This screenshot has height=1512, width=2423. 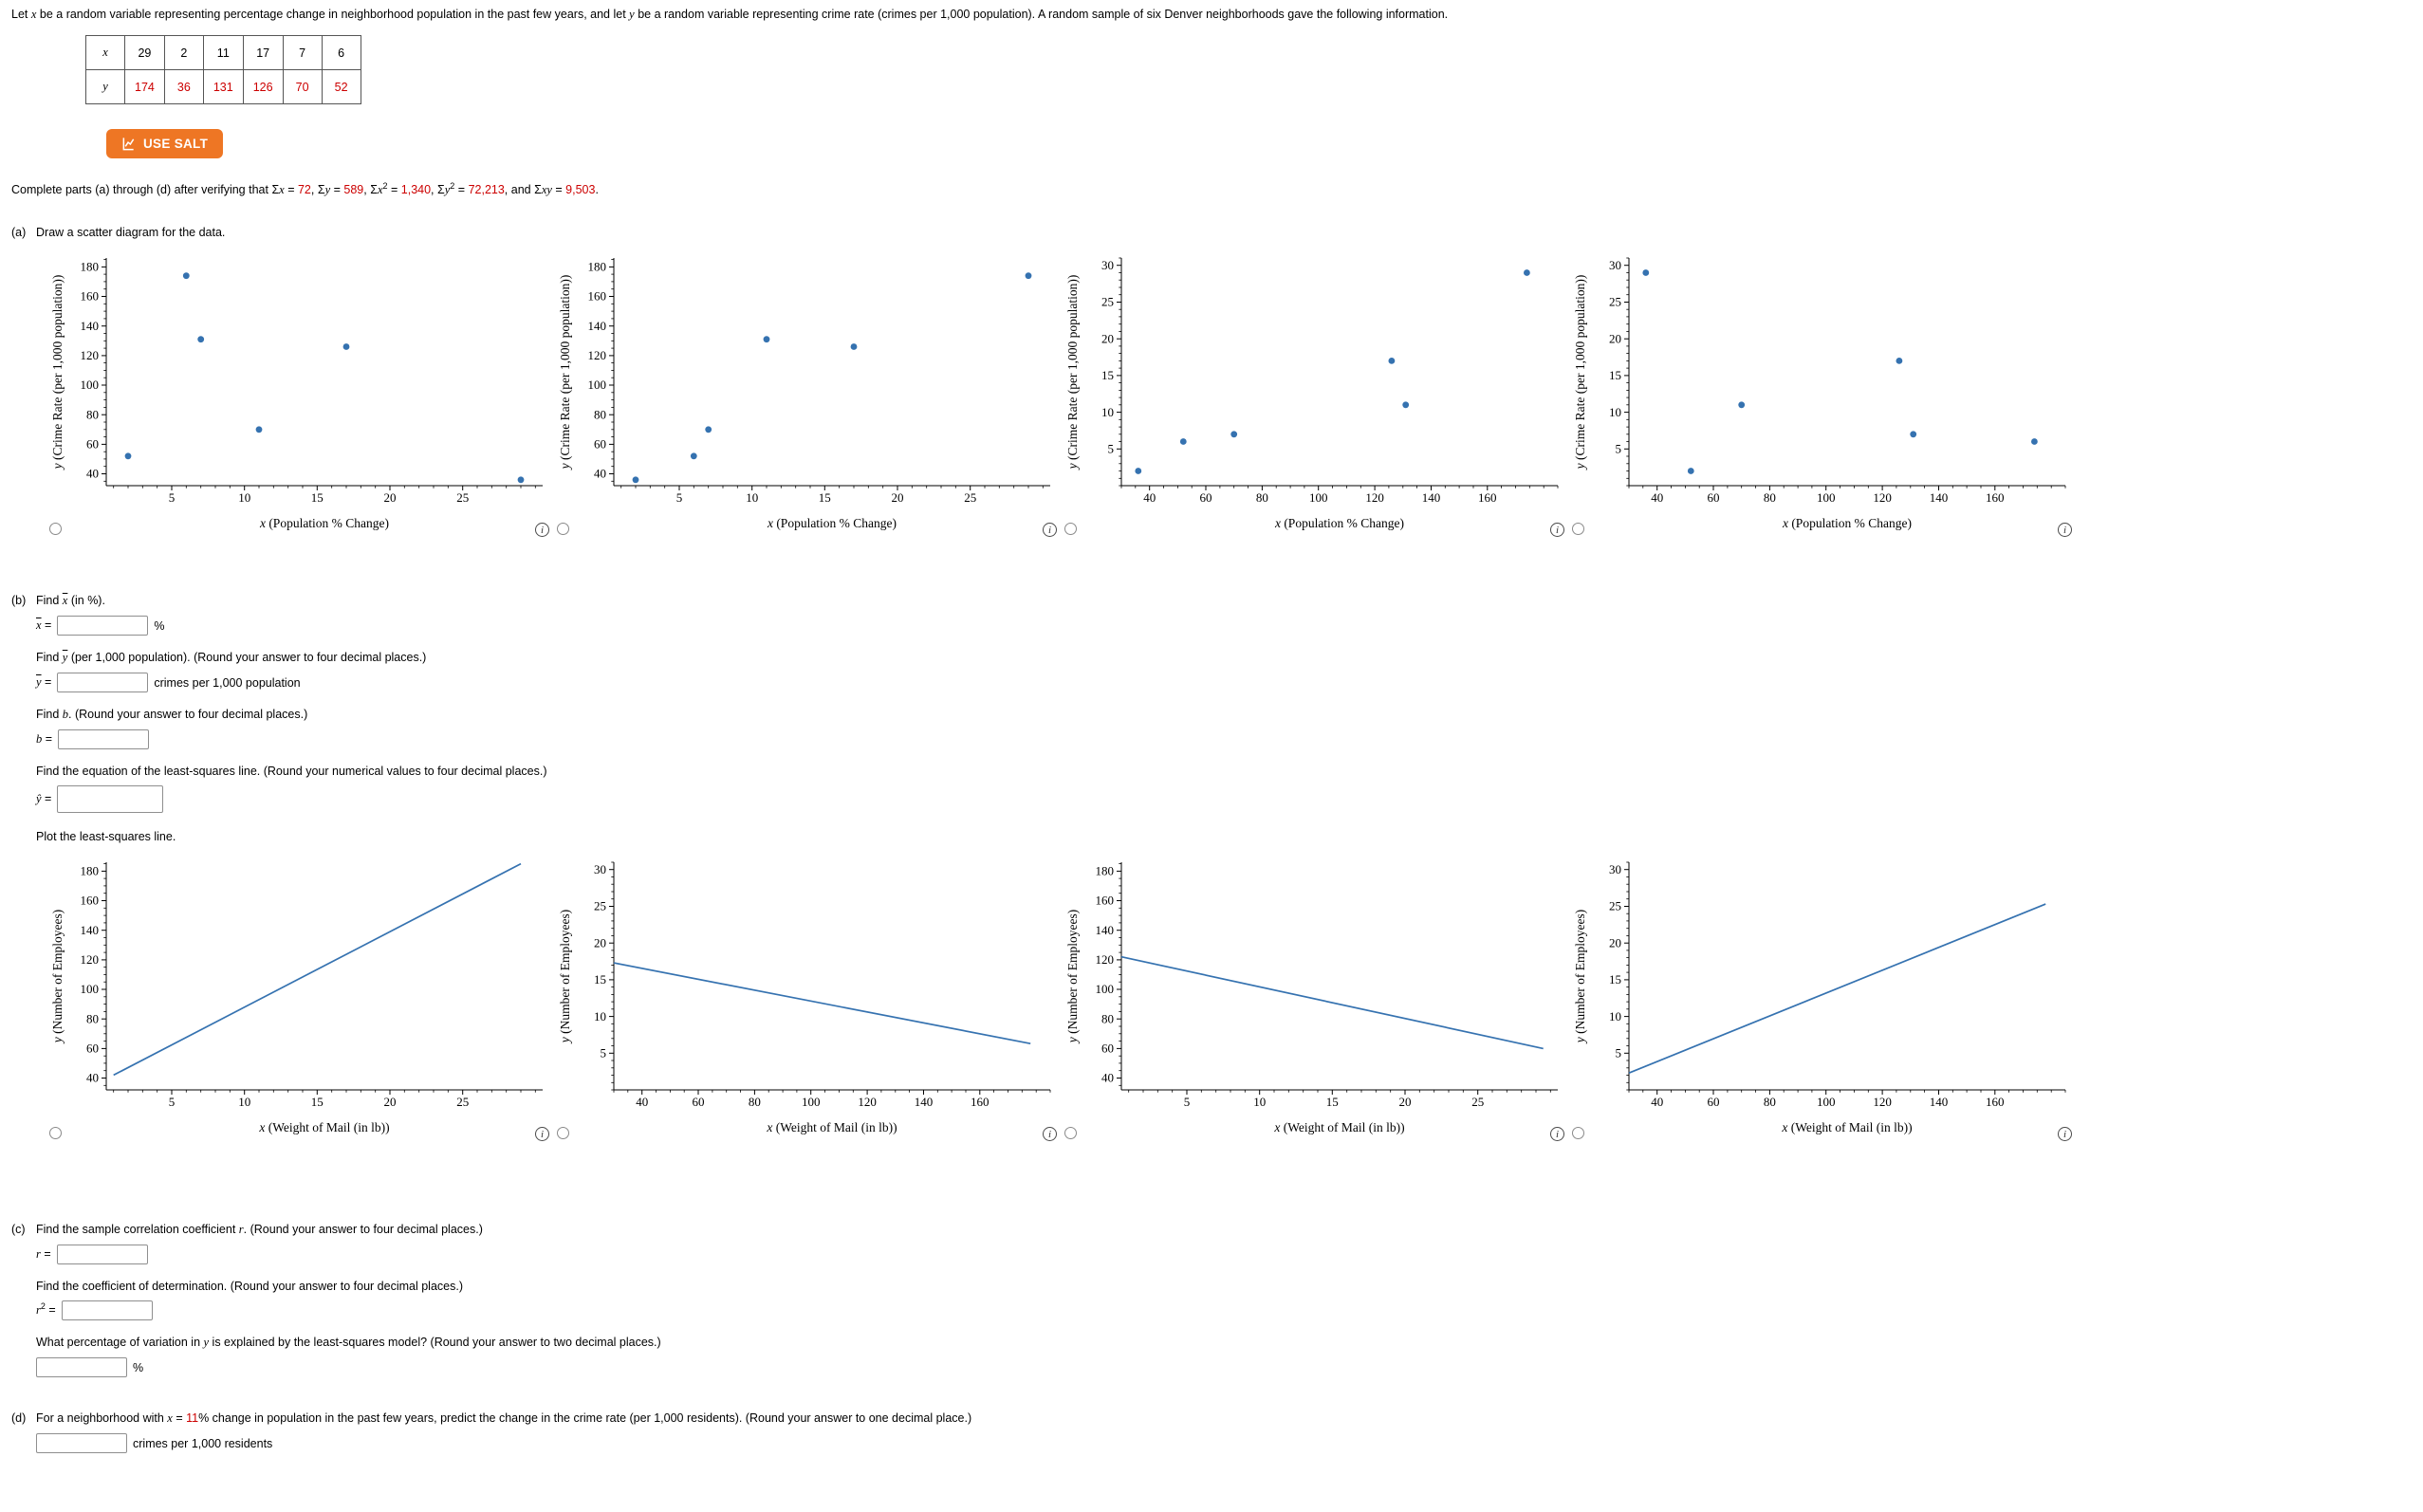 What do you see at coordinates (1557, 1134) in the screenshot?
I see `line-option-3-info-icon: i` at bounding box center [1557, 1134].